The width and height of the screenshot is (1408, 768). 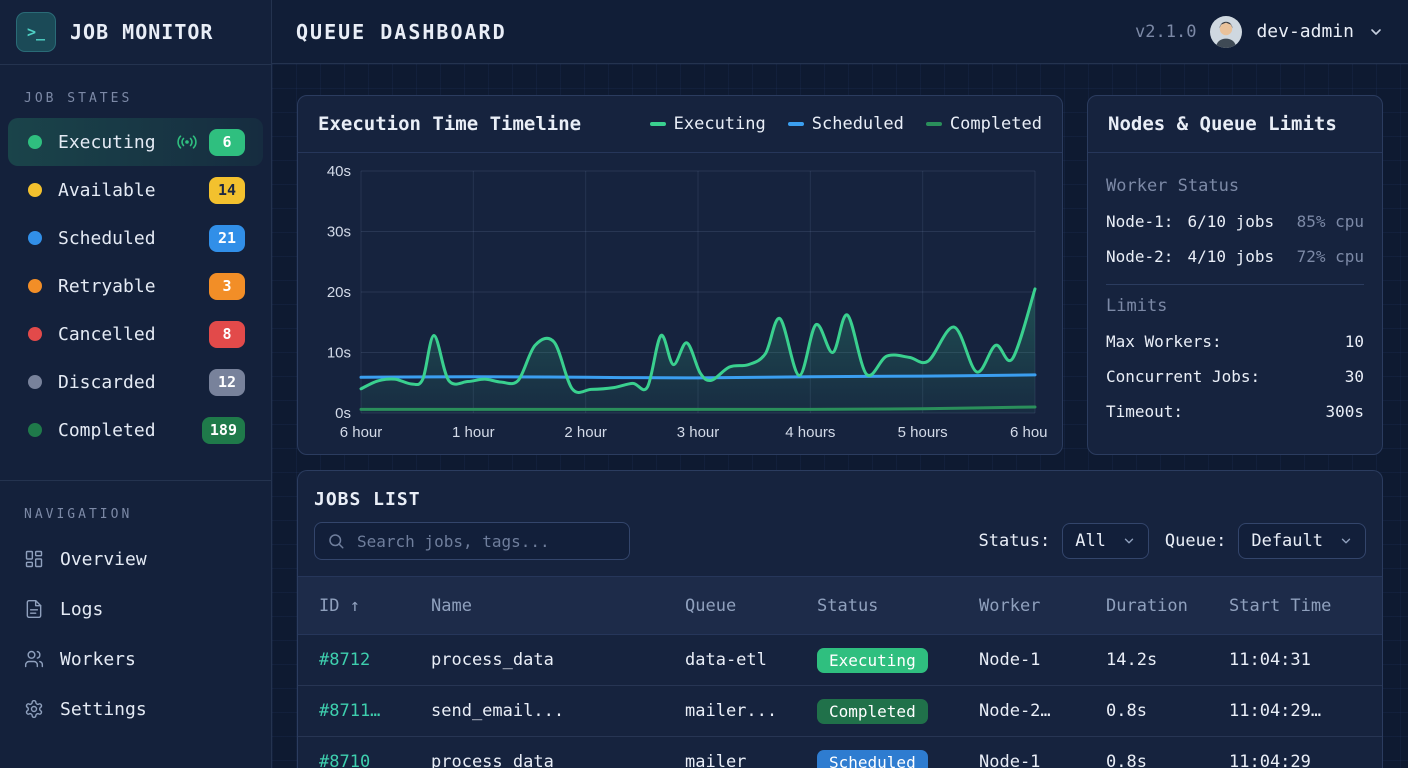 I want to click on filter-label: Status:, so click(x=1014, y=541).